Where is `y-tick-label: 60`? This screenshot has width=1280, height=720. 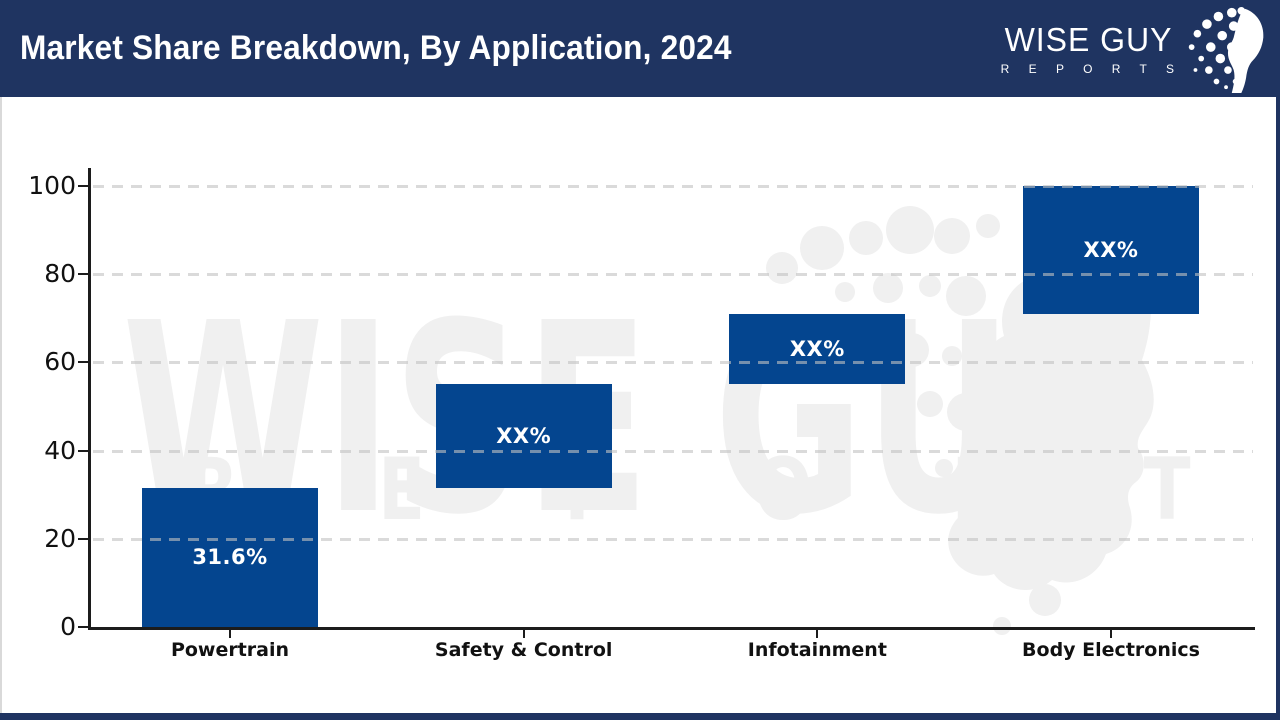
y-tick-label: 60 is located at coordinates (60, 362).